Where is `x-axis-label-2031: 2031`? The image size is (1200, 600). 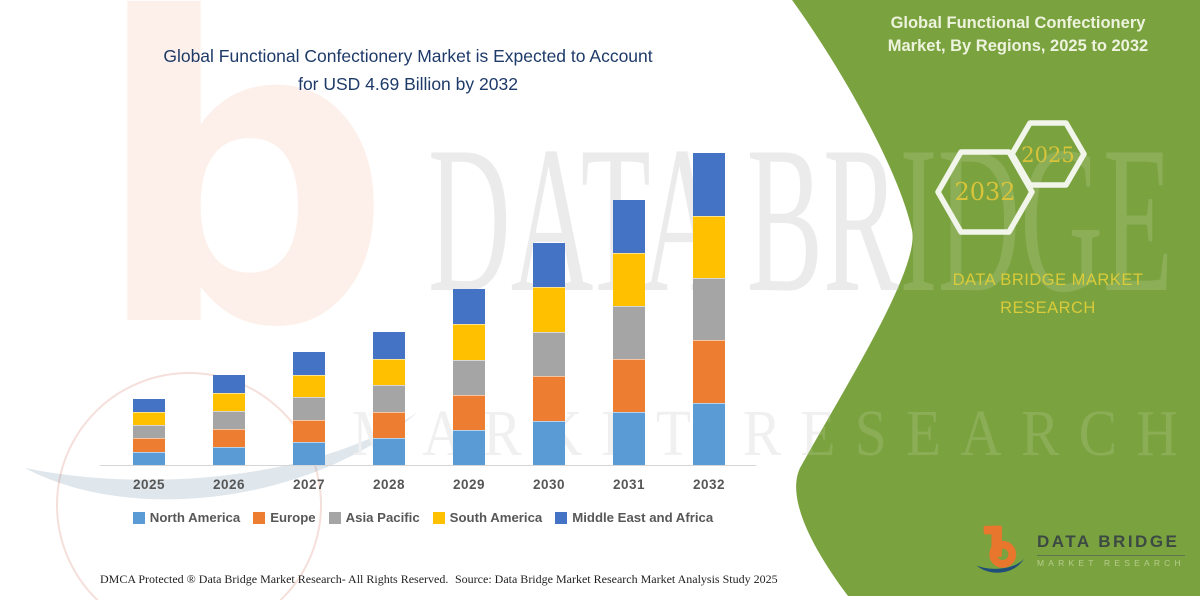 x-axis-label-2031: 2031 is located at coordinates (629, 484).